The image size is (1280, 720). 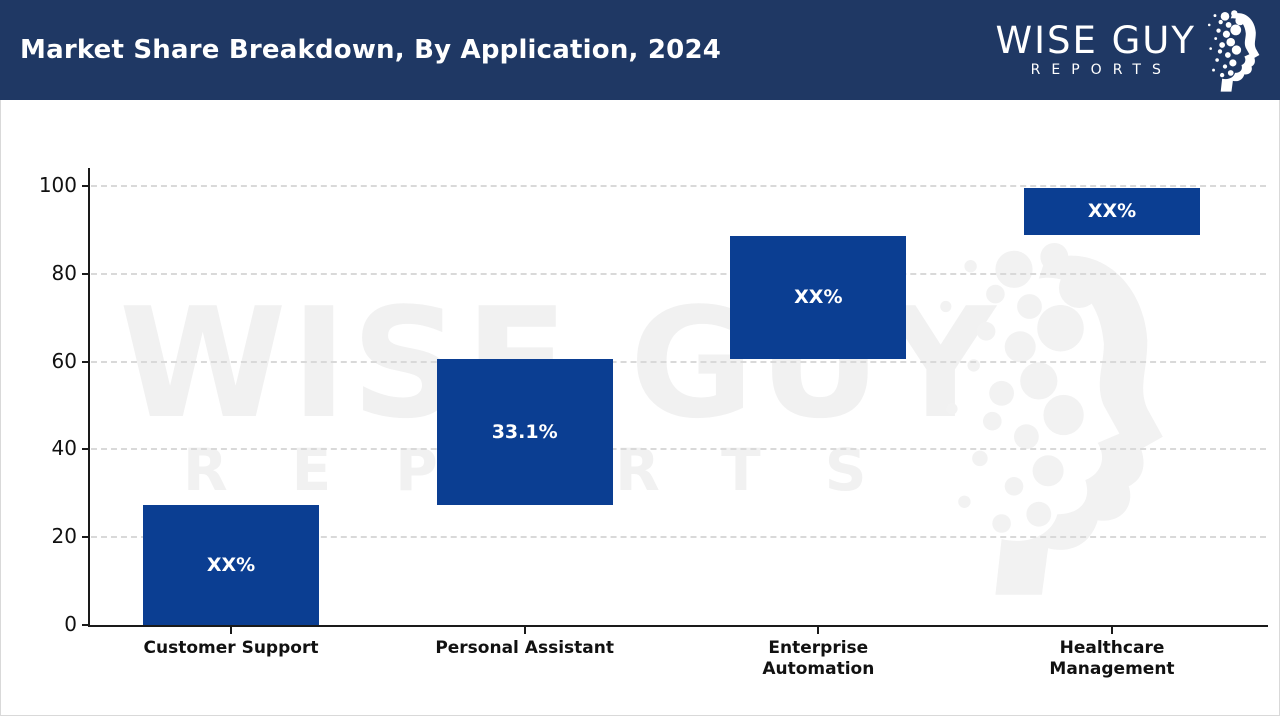 I want to click on y-tick-label-40: 40, so click(x=64, y=448).